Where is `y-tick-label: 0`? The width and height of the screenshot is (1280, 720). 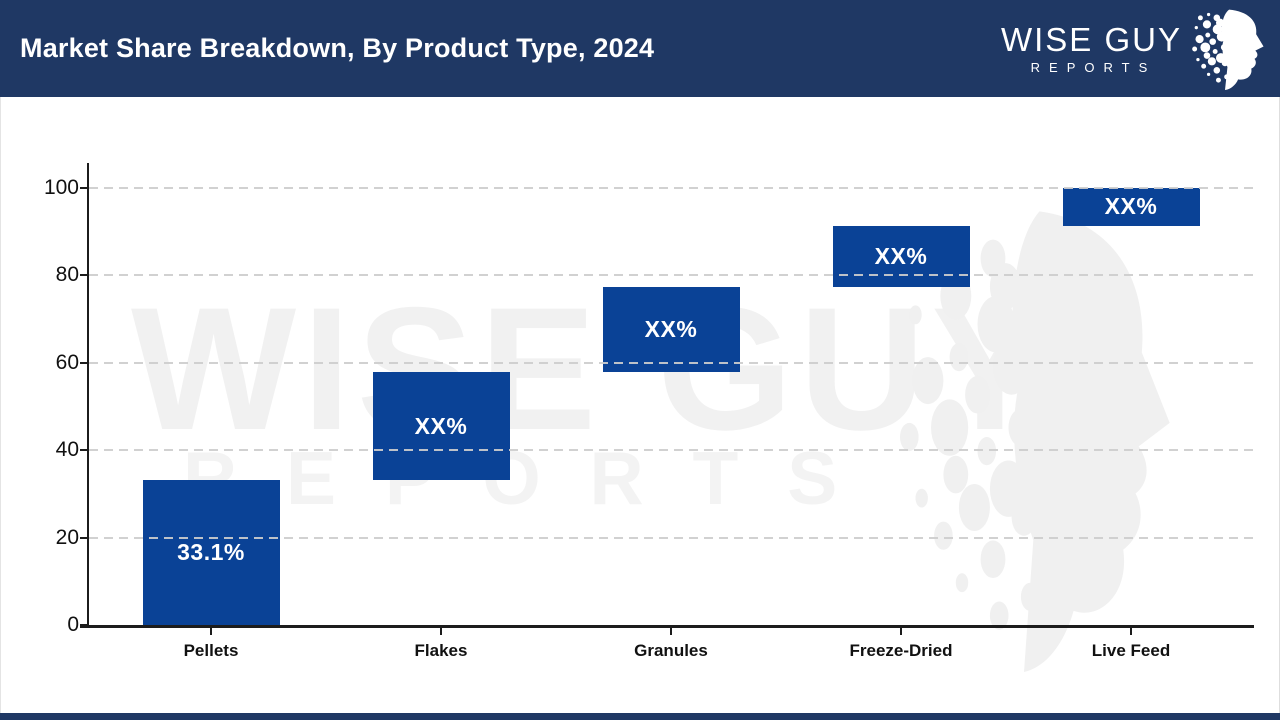 y-tick-label: 0 is located at coordinates (73, 624).